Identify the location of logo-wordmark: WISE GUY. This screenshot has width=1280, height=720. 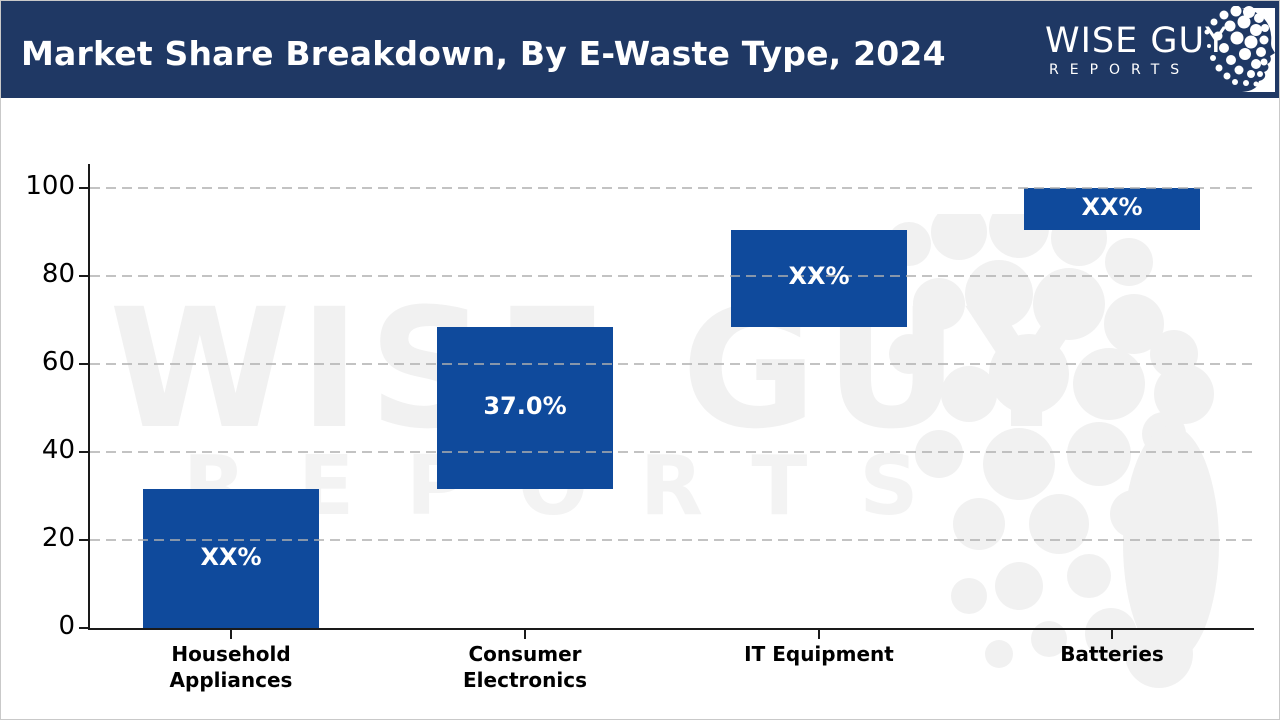
(1136, 41).